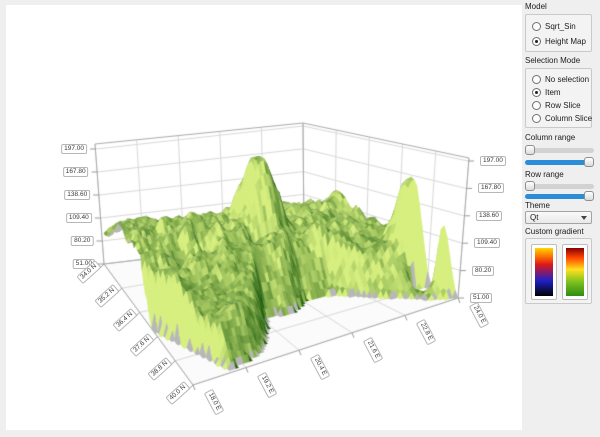 Image resolution: width=600 pixels, height=437 pixels. What do you see at coordinates (558, 271) in the screenshot?
I see `custom-gradient-groupbox` at bounding box center [558, 271].